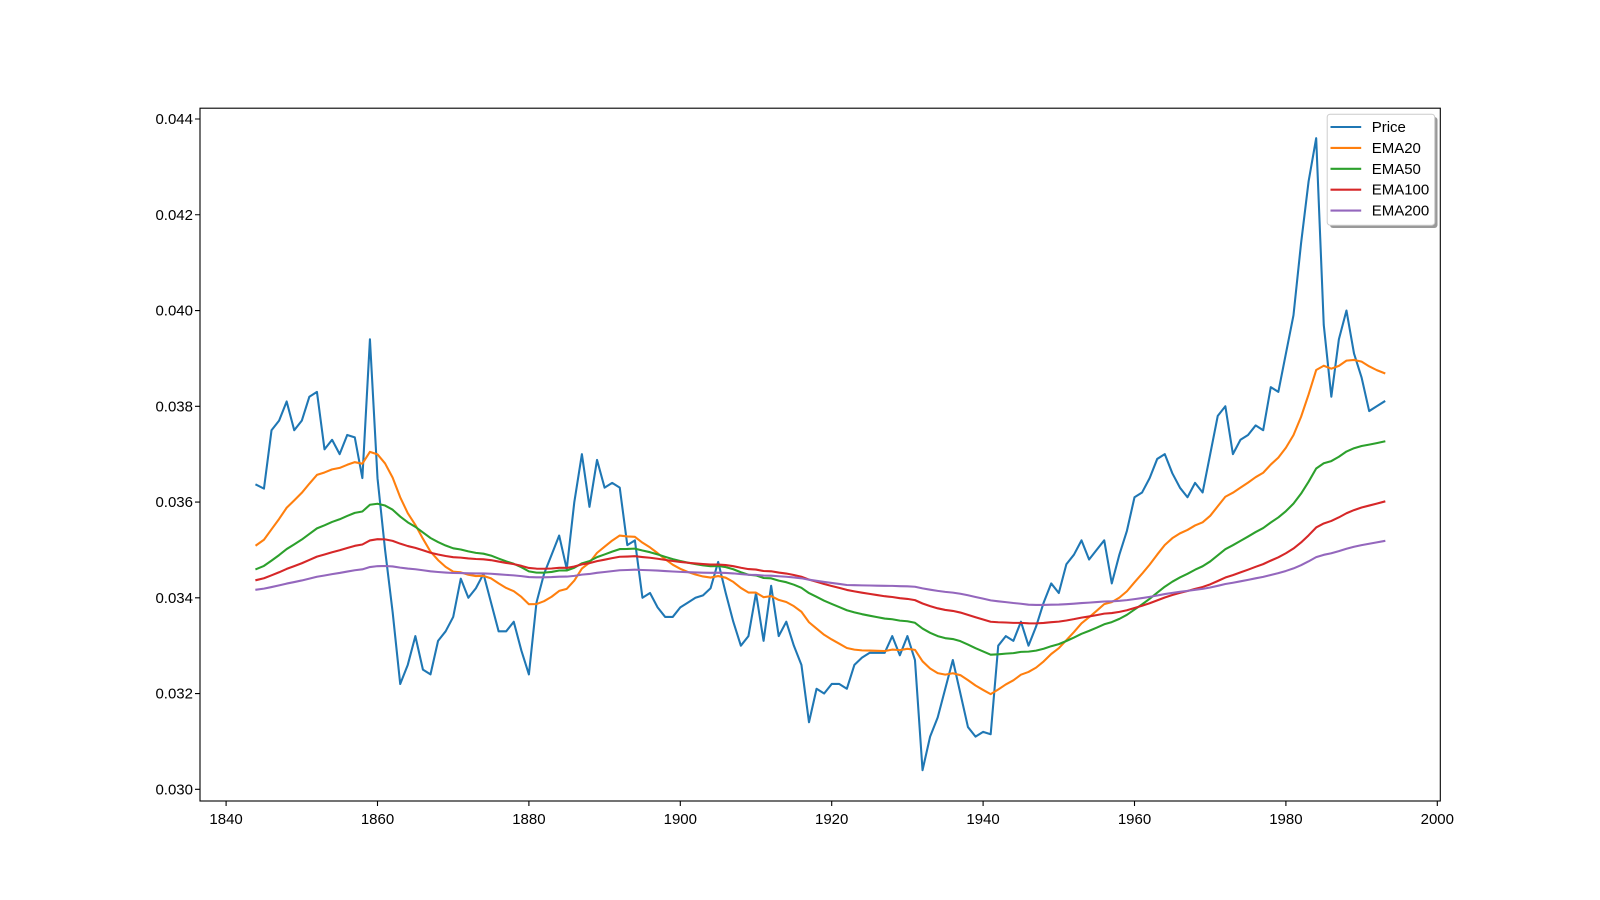 The image size is (1600, 900). What do you see at coordinates (528, 819) in the screenshot?
I see `svg-text: 1880` at bounding box center [528, 819].